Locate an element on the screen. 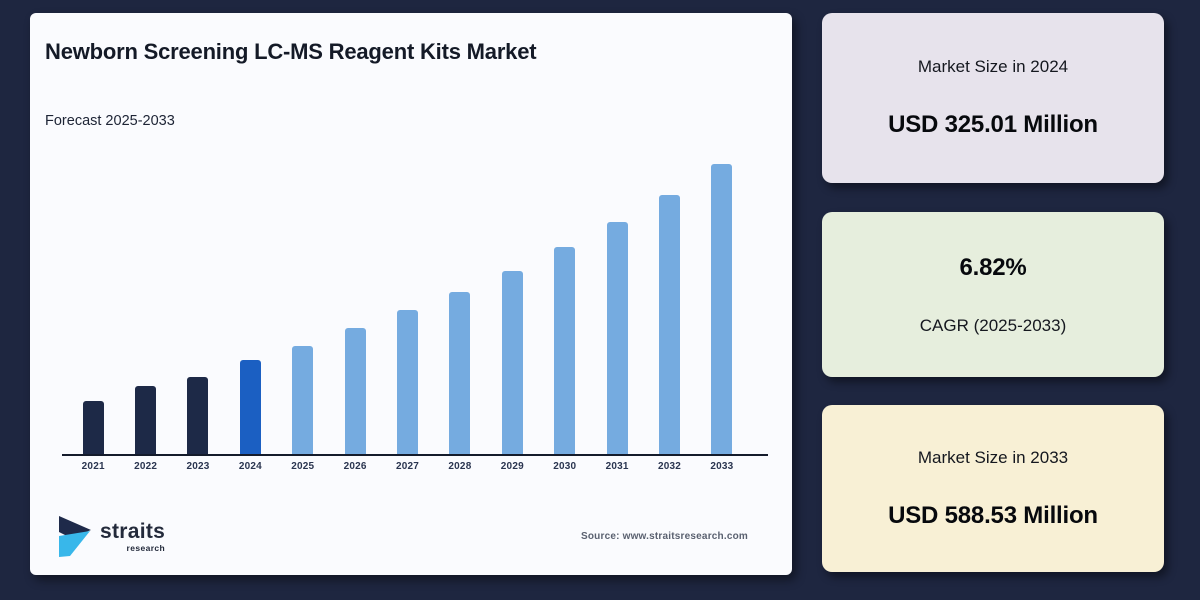 The height and width of the screenshot is (600, 1200). logo-brand-subtitle: research is located at coordinates (146, 548).